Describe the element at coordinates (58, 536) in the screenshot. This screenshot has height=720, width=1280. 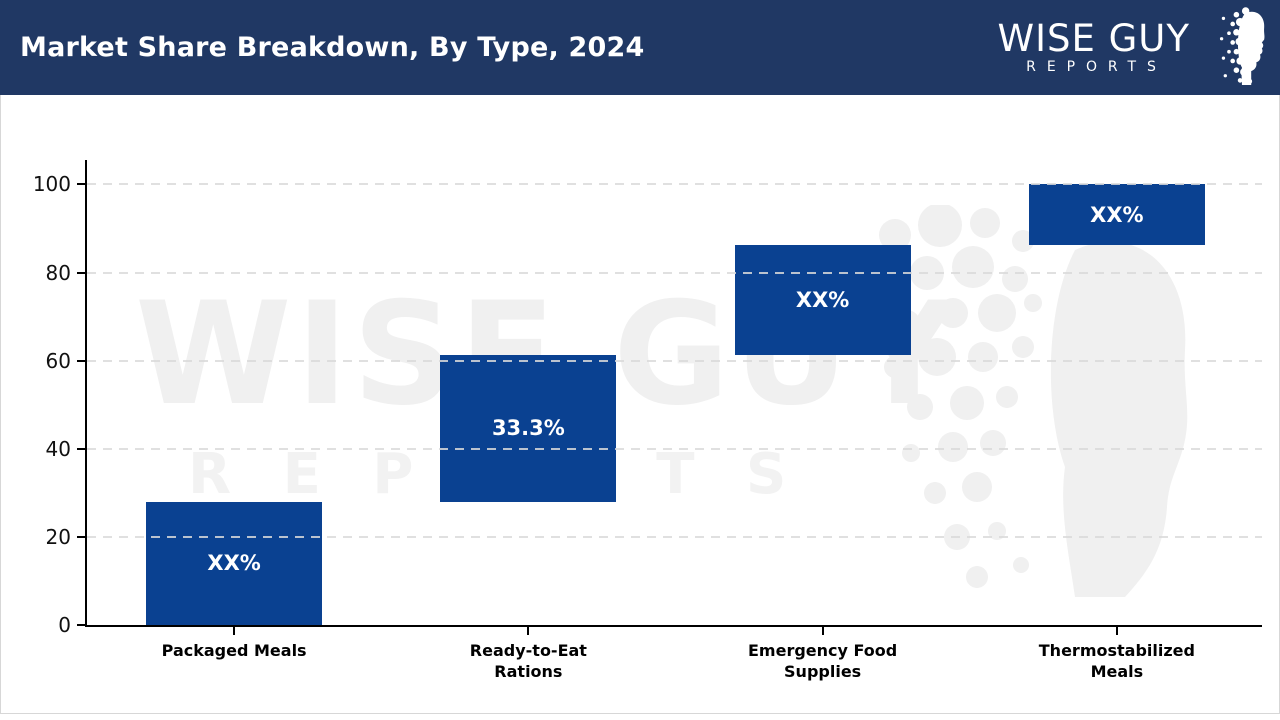
I see `y-axis-label-20: 20` at that location.